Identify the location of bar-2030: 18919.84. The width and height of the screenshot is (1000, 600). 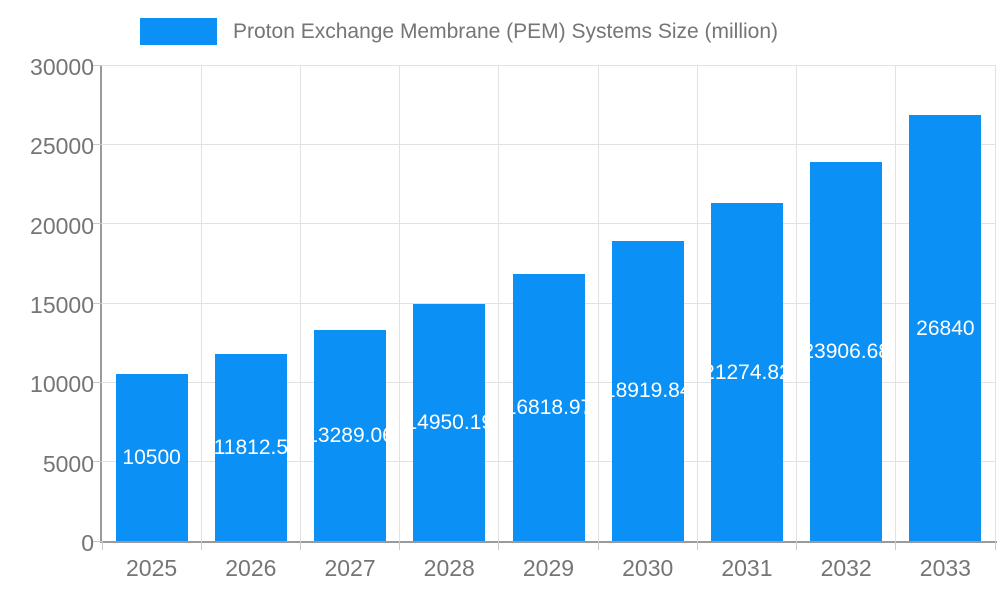
(647, 390).